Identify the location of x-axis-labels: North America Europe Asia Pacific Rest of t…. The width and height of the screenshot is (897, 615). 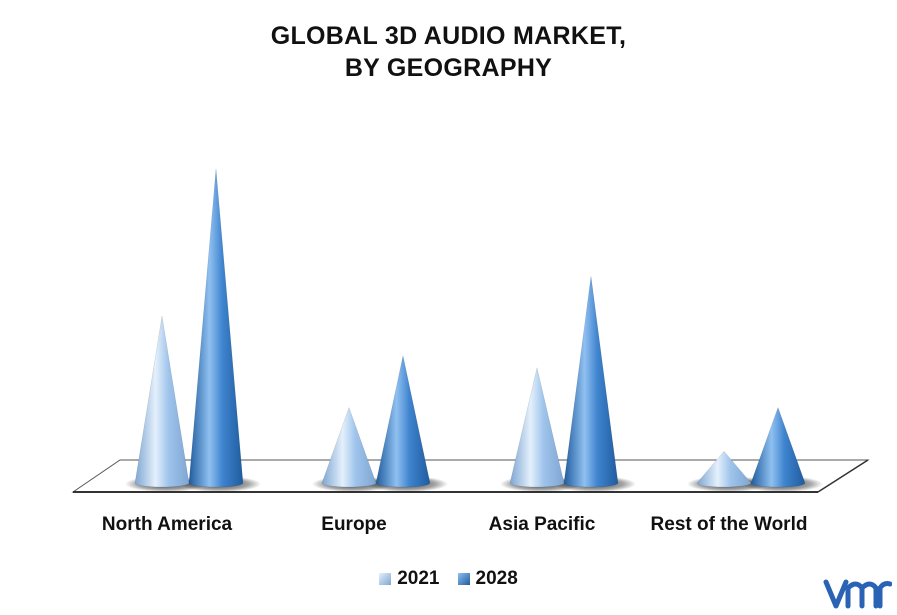
(455, 524).